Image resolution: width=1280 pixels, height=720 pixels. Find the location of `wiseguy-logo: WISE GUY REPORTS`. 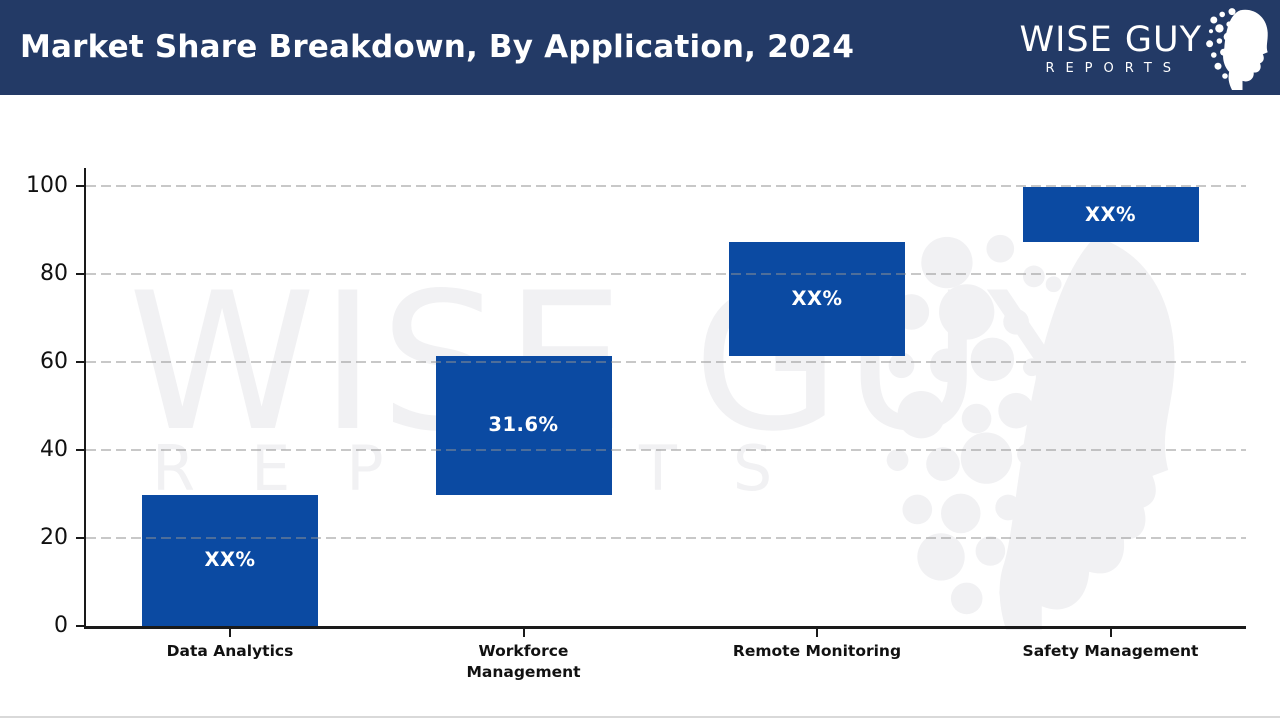

wiseguy-logo: WISE GUY REPORTS is located at coordinates (1146, 48).